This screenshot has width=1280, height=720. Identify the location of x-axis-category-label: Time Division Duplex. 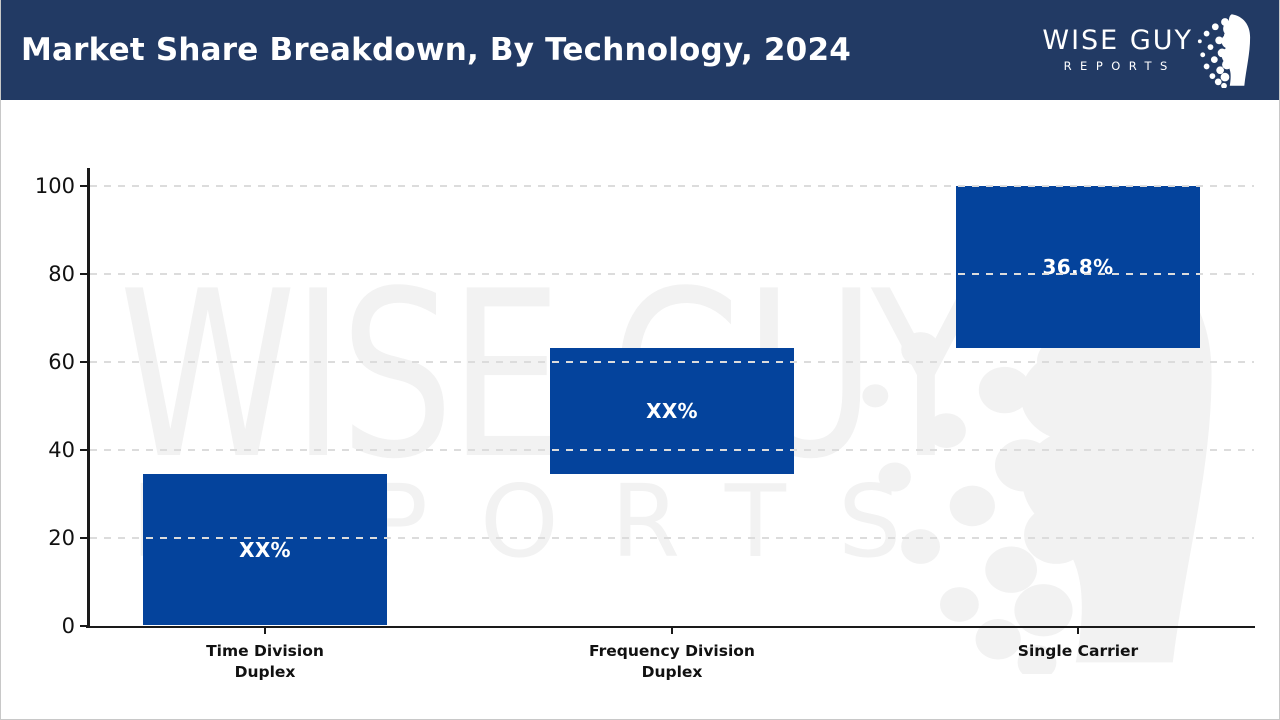
(265, 662).